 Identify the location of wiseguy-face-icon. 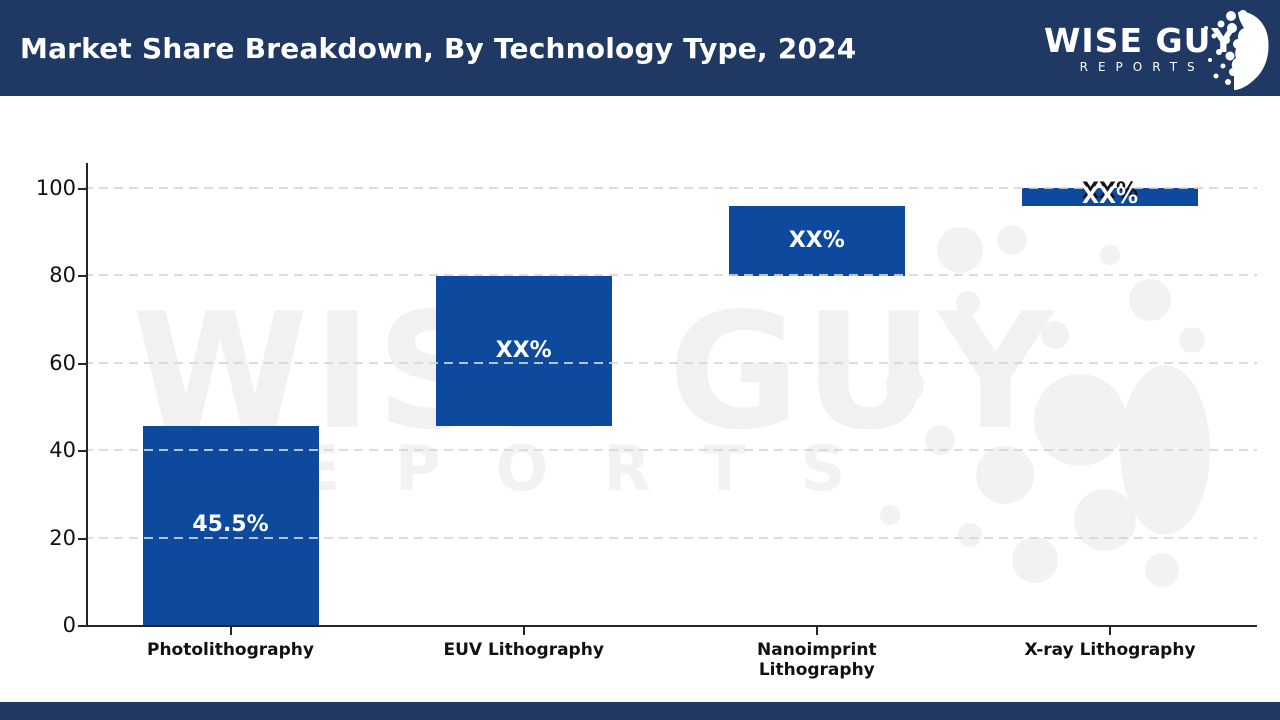
(1229, 52).